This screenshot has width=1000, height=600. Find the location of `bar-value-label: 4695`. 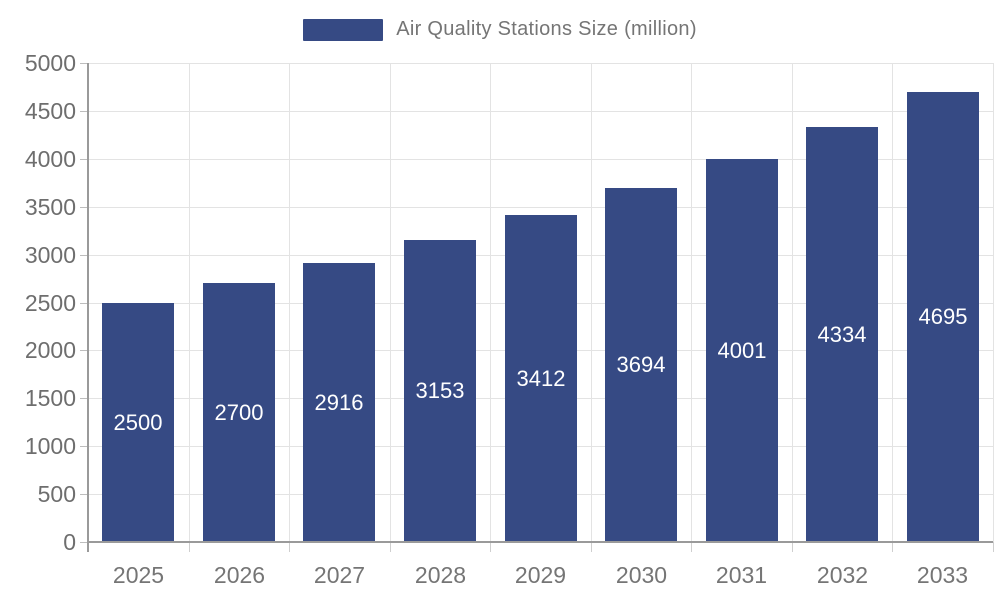

bar-value-label: 4695 is located at coordinates (943, 316).